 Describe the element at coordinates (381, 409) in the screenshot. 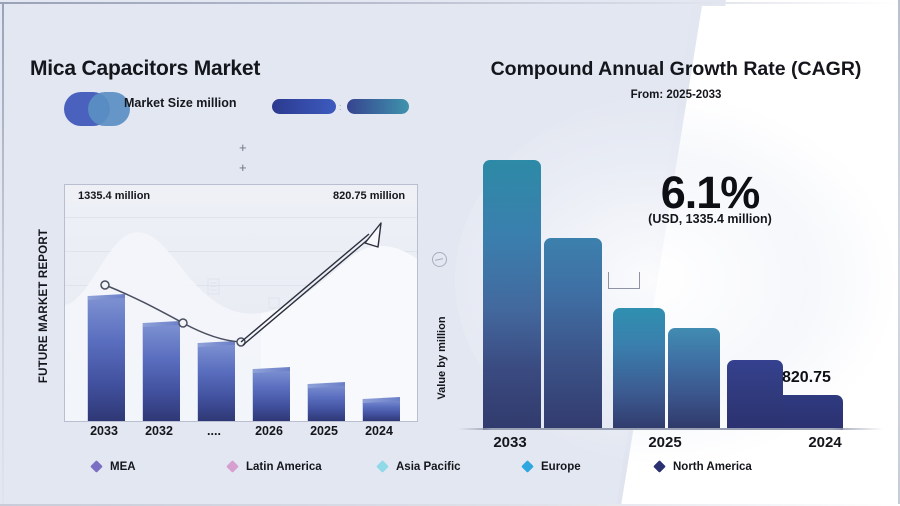

I see `bar-2024` at that location.